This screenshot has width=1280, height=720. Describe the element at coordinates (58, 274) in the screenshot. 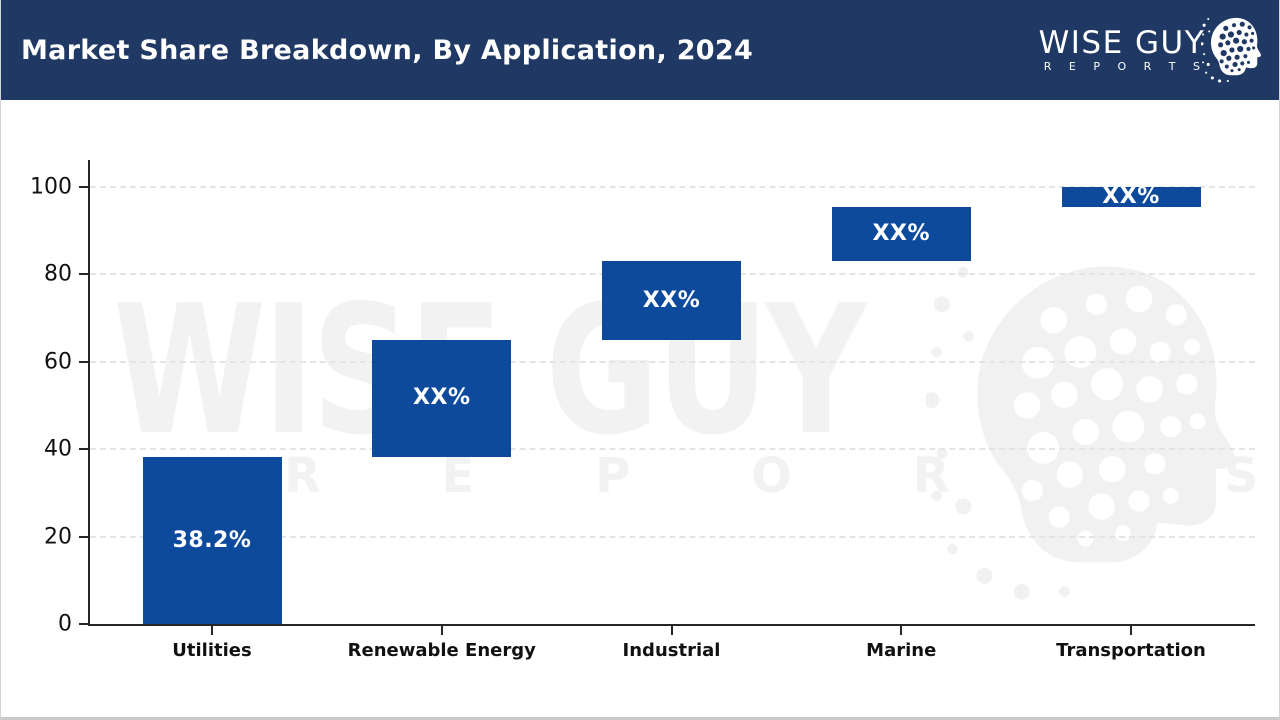

I see `y-tick-label: 80` at that location.